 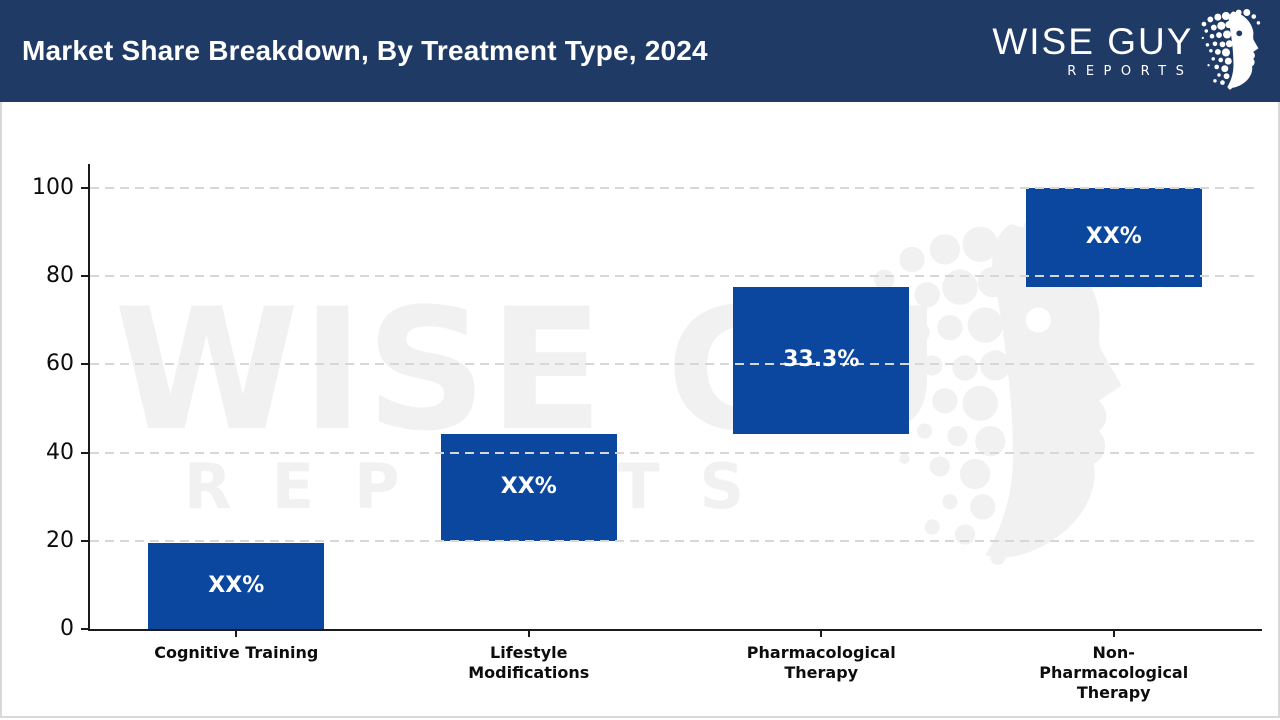 What do you see at coordinates (821, 662) in the screenshot?
I see `x-axis-tick-label: Pharmacological Therapy` at bounding box center [821, 662].